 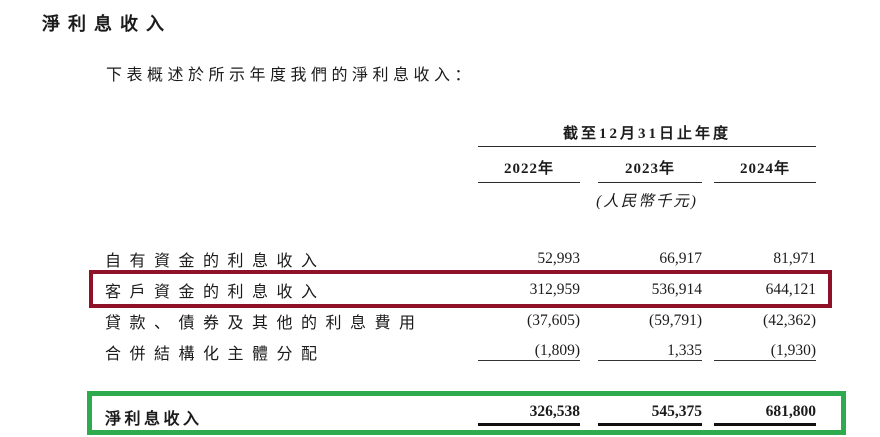 What do you see at coordinates (650, 351) in the screenshot?
I see `table-cell: 1,335` at bounding box center [650, 351].